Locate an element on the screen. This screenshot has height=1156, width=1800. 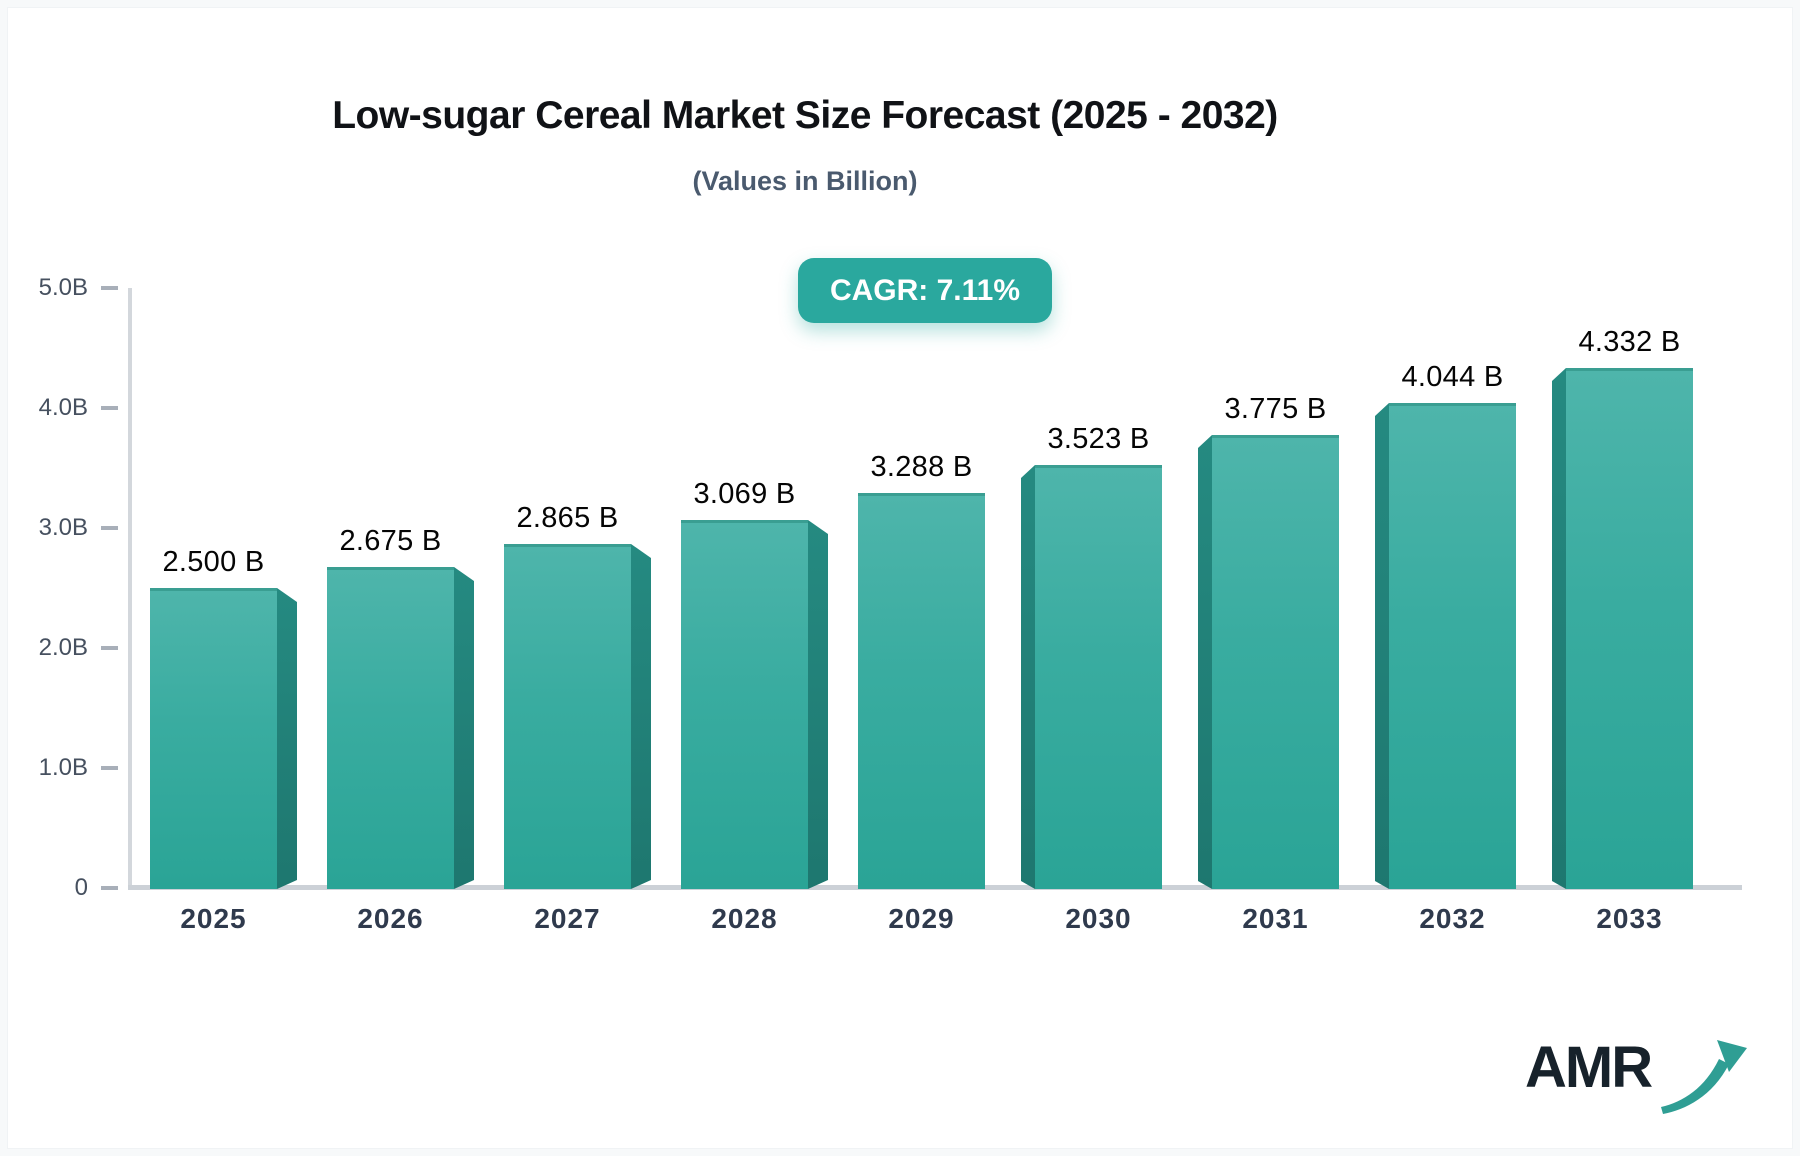
x-axis-label-2030: 2030 is located at coordinates (1098, 918).